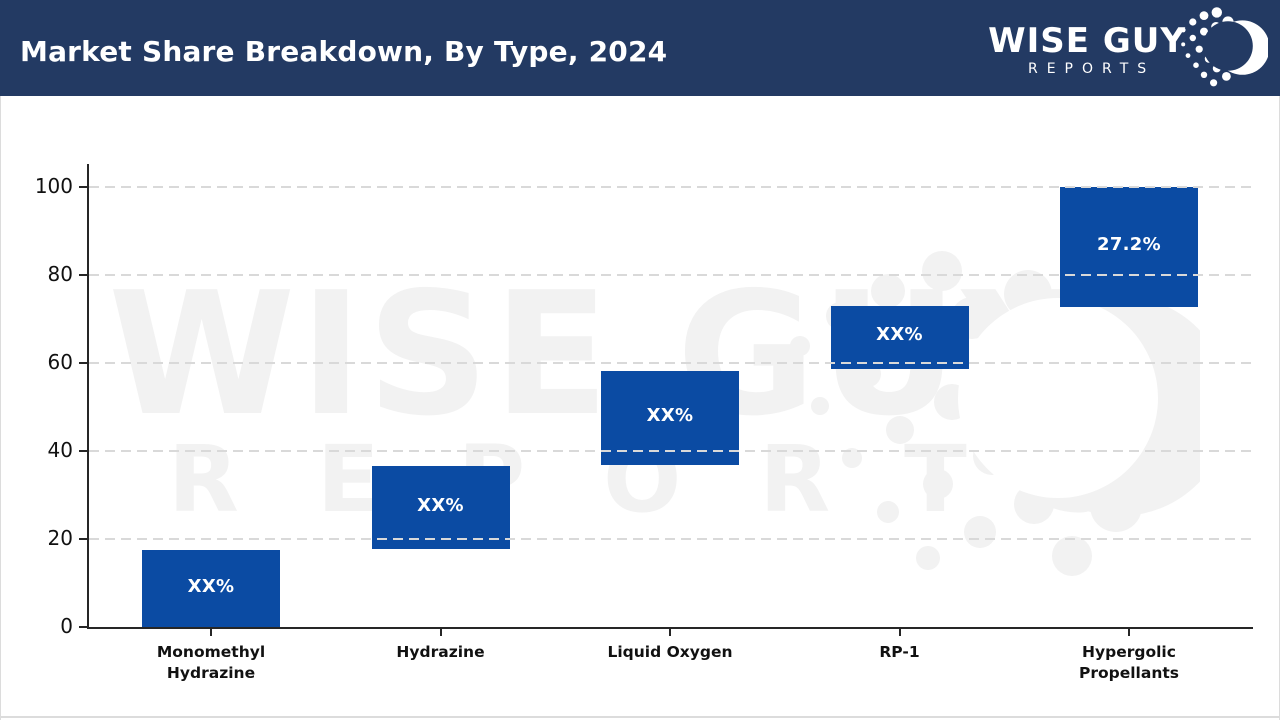 This screenshot has height=720, width=1280. Describe the element at coordinates (60, 274) in the screenshot. I see `y-tick-label: 80` at that location.